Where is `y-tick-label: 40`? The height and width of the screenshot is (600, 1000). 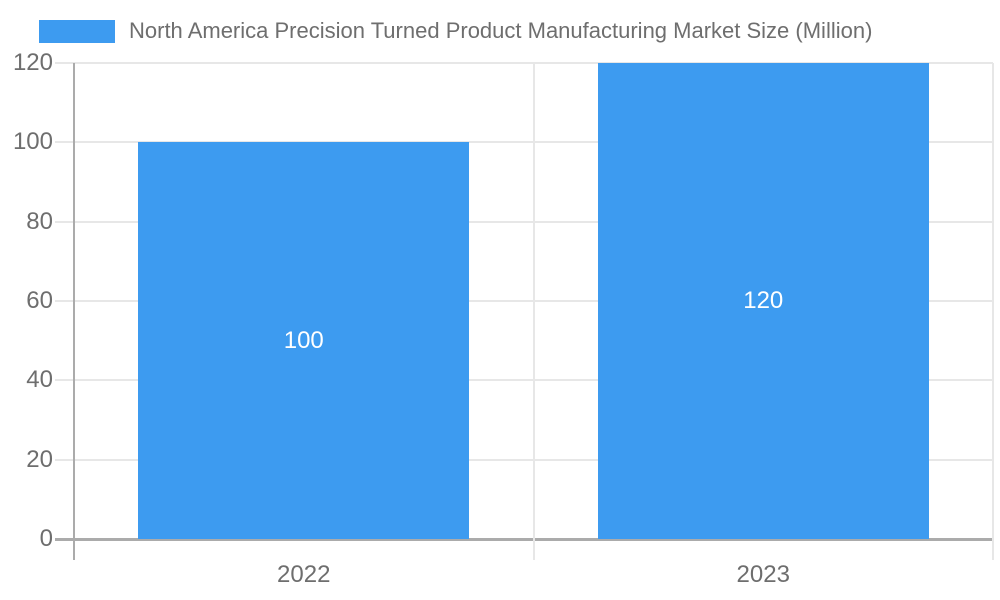 y-tick-label: 40 is located at coordinates (39, 380).